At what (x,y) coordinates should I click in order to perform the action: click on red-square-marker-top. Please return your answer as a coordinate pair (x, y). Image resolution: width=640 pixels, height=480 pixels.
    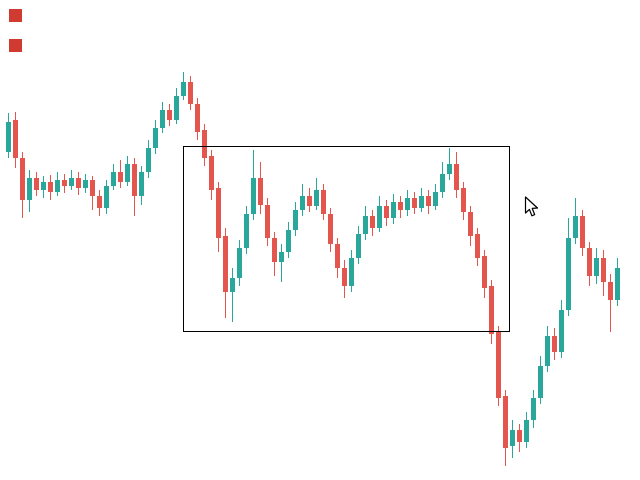
    Looking at the image, I should click on (15, 15).